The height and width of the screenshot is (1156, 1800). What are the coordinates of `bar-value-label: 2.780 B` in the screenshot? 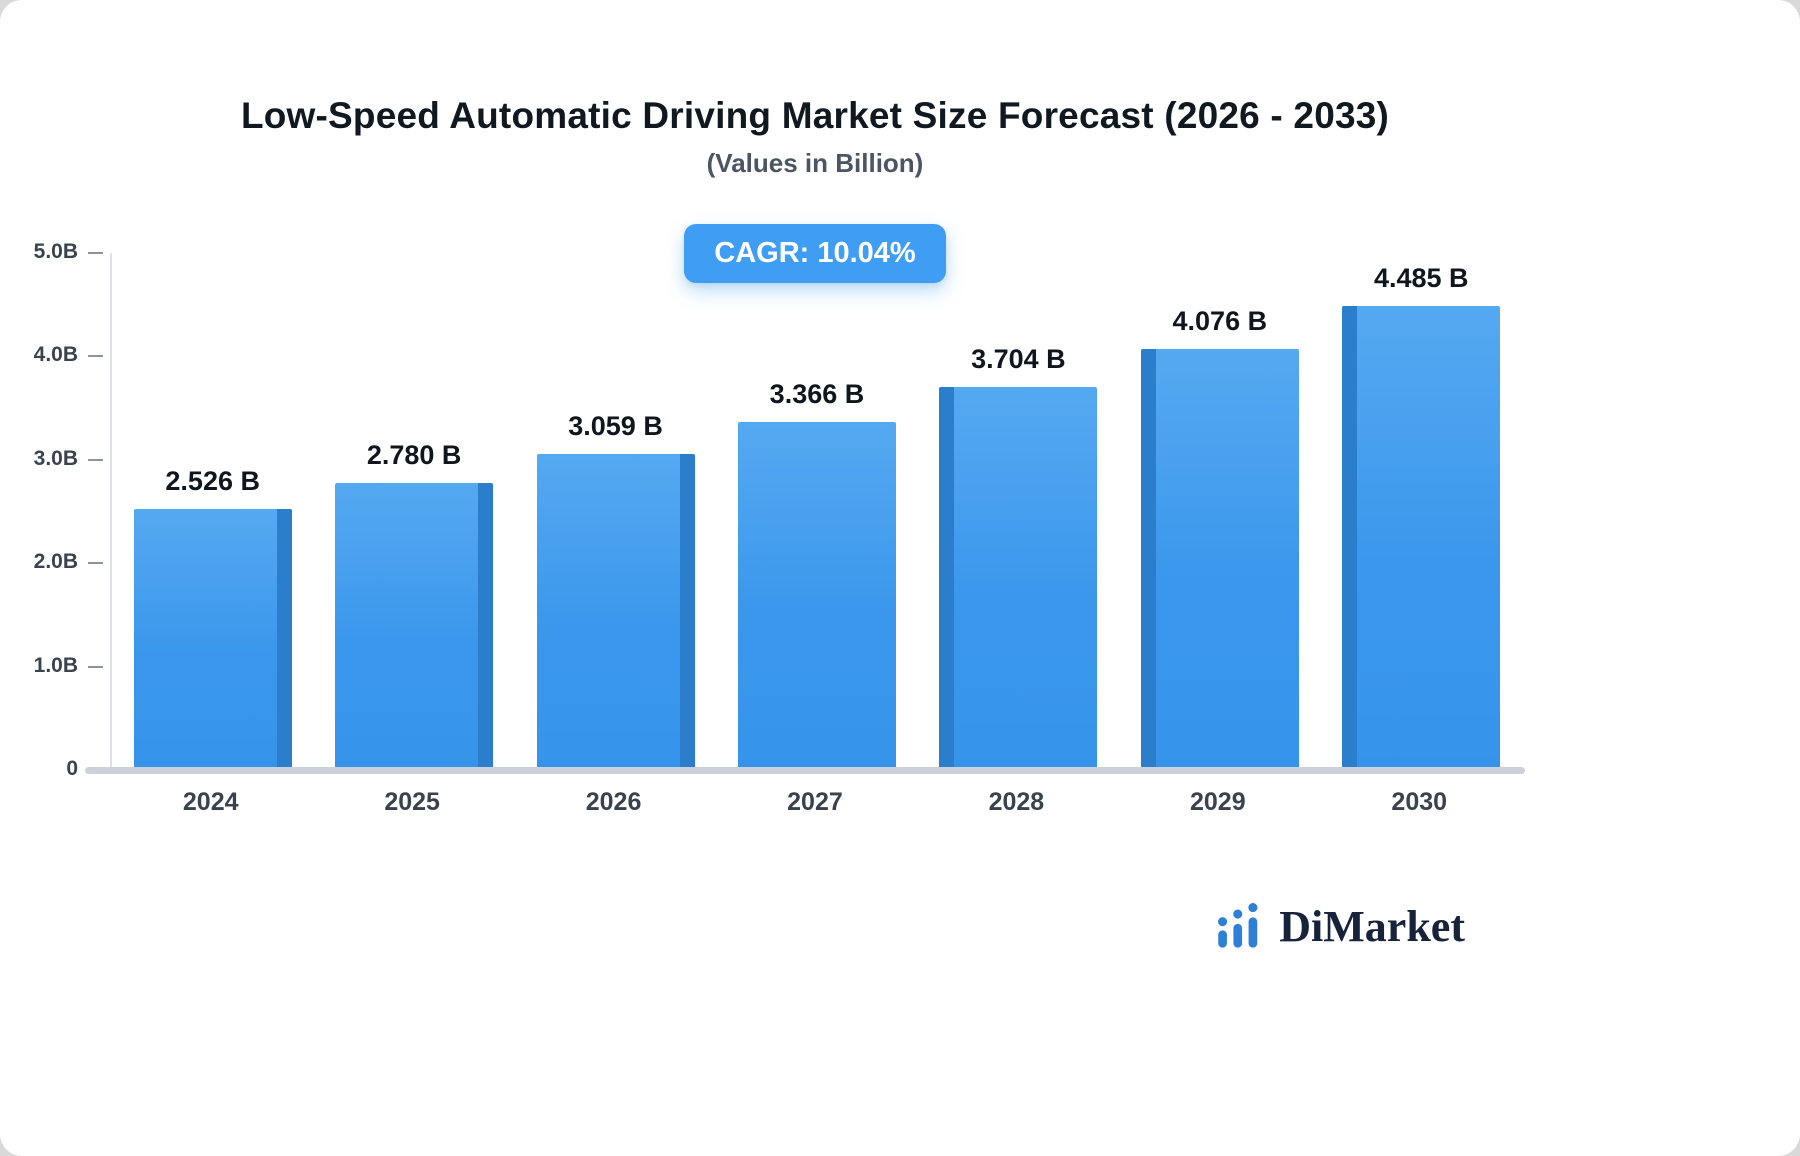 It's located at (414, 454).